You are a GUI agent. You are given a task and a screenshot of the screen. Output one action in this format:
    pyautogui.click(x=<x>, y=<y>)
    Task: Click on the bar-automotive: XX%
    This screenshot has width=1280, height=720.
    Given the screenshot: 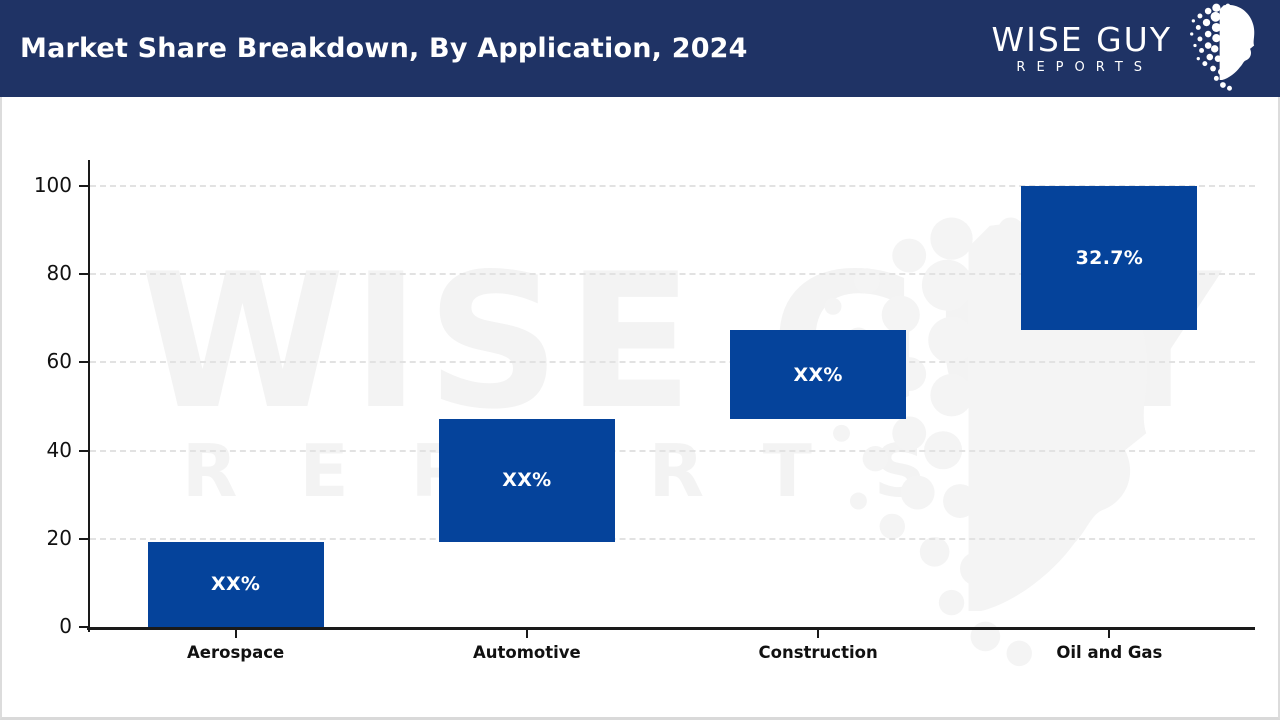 What is the action you would take?
    pyautogui.click(x=526, y=480)
    